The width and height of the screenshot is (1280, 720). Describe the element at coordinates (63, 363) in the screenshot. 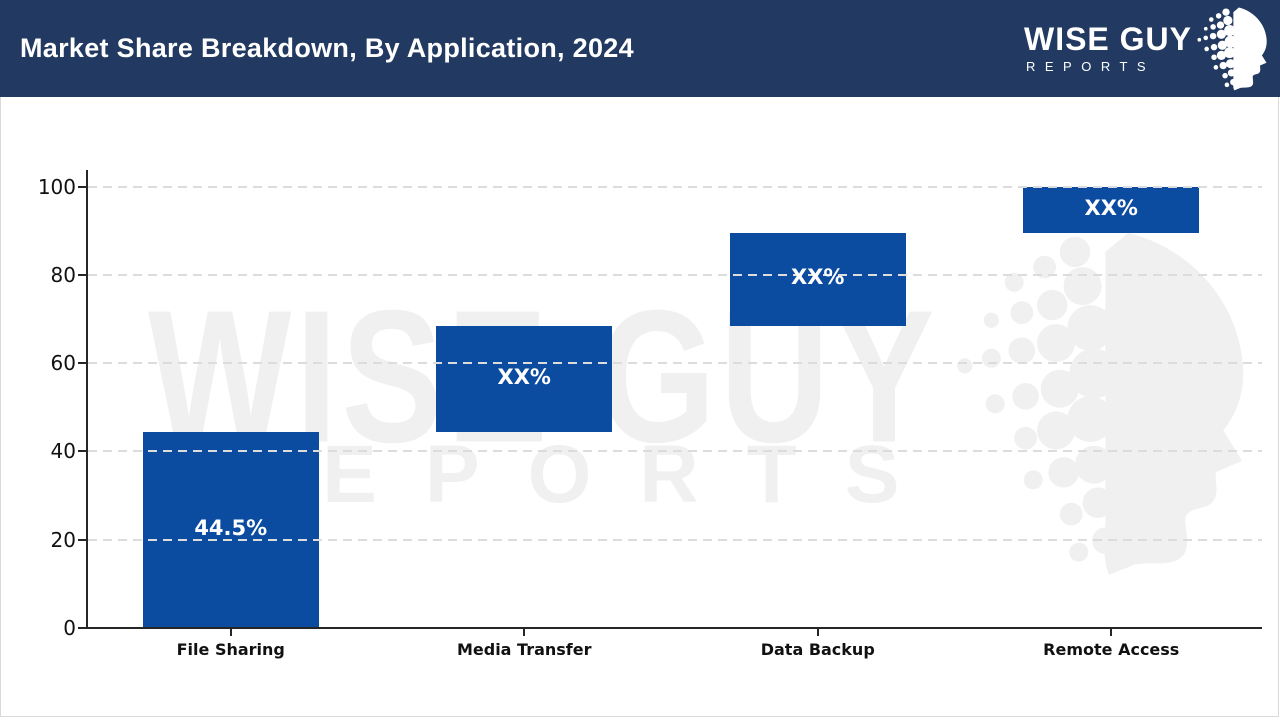

I see `y-tick-label: 60` at that location.